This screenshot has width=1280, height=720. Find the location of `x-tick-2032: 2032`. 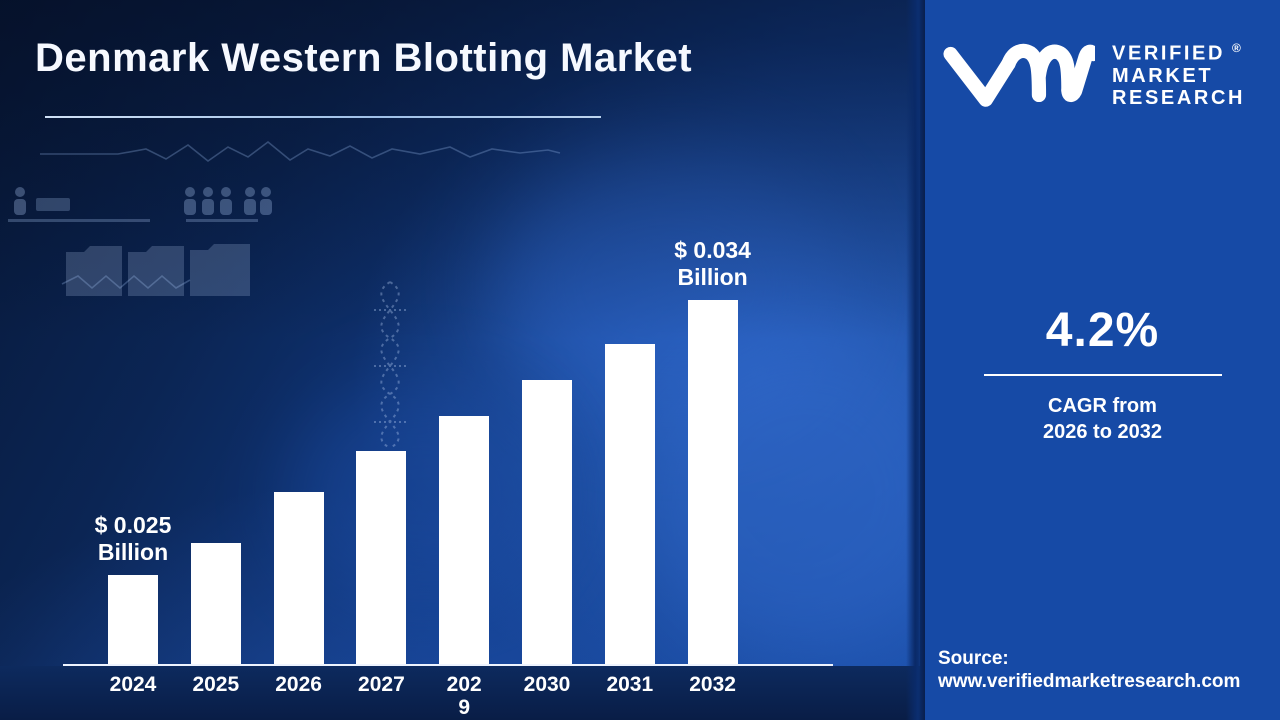

x-tick-2032: 2032 is located at coordinates (712, 684).